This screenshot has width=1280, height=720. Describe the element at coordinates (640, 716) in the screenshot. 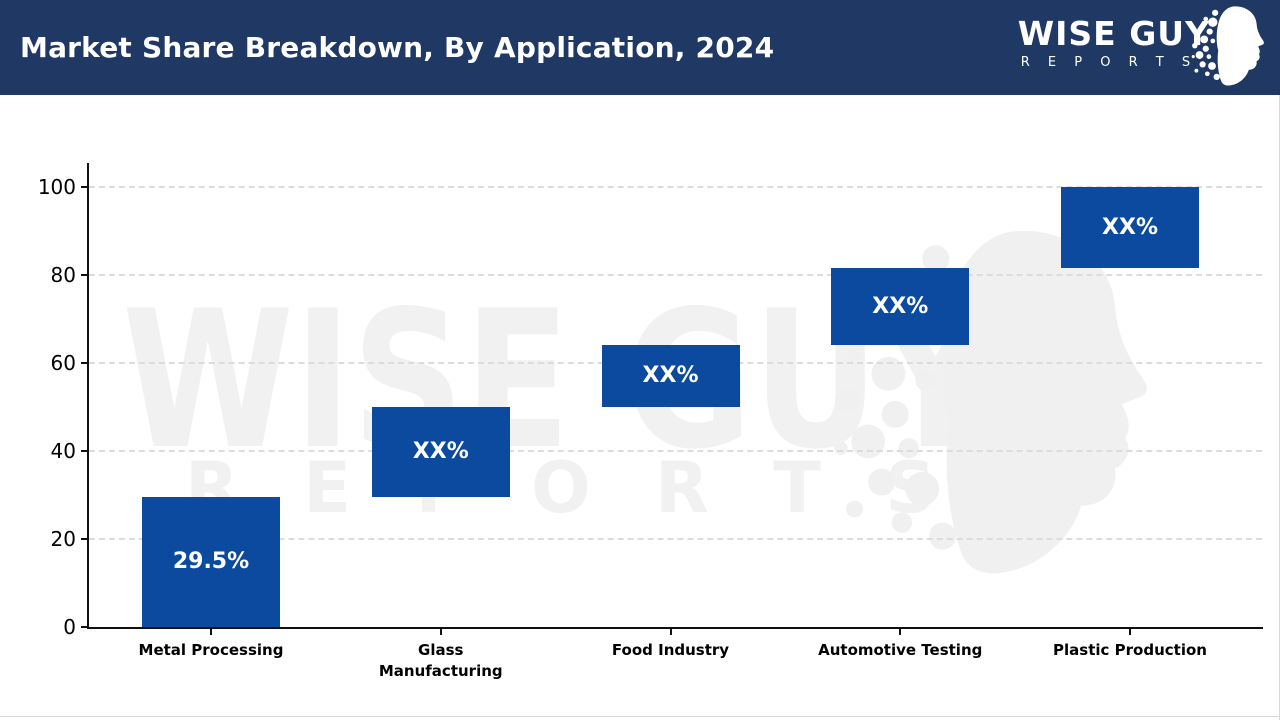

I see `bottom-border-line` at that location.